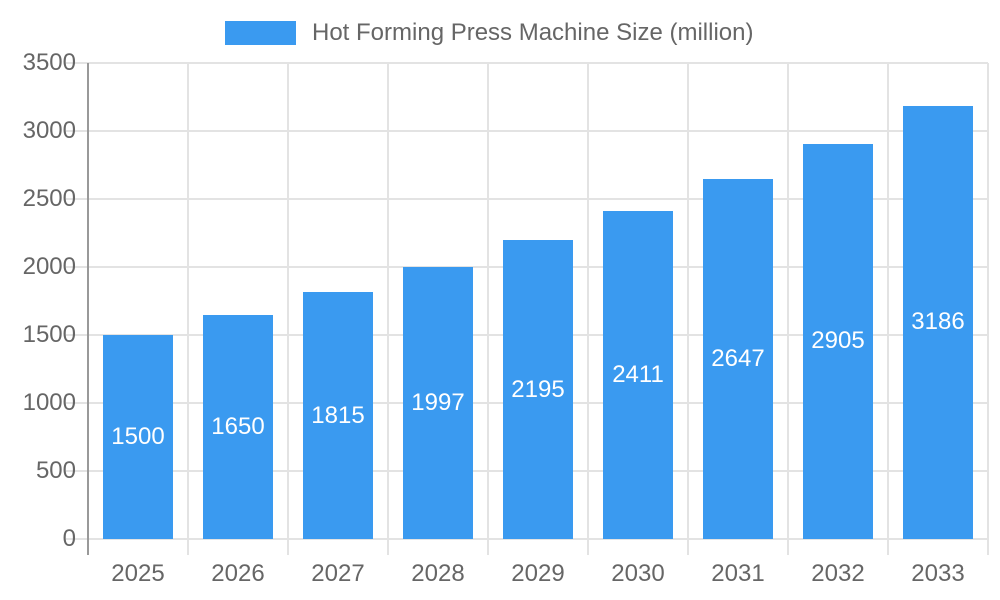  Describe the element at coordinates (533, 32) in the screenshot. I see `legend-label: Hot Forming Press Machine Size (million)` at that location.